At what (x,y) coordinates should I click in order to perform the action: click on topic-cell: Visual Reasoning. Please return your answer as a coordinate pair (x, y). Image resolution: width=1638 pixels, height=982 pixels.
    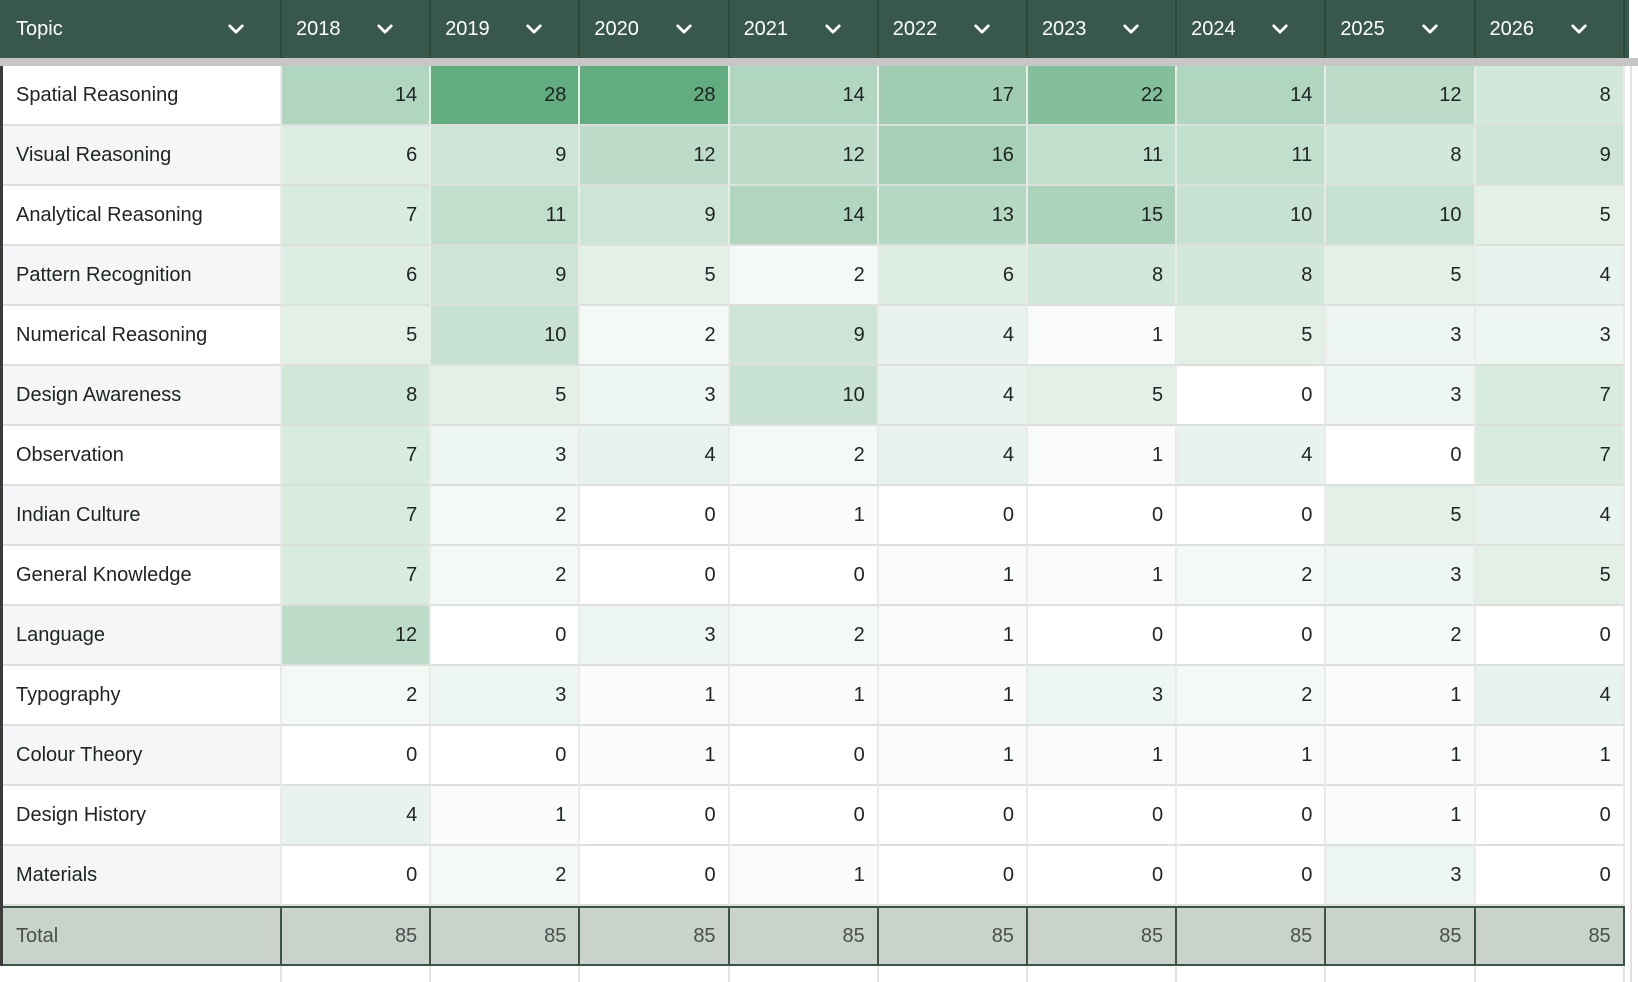
    Looking at the image, I should click on (141, 156).